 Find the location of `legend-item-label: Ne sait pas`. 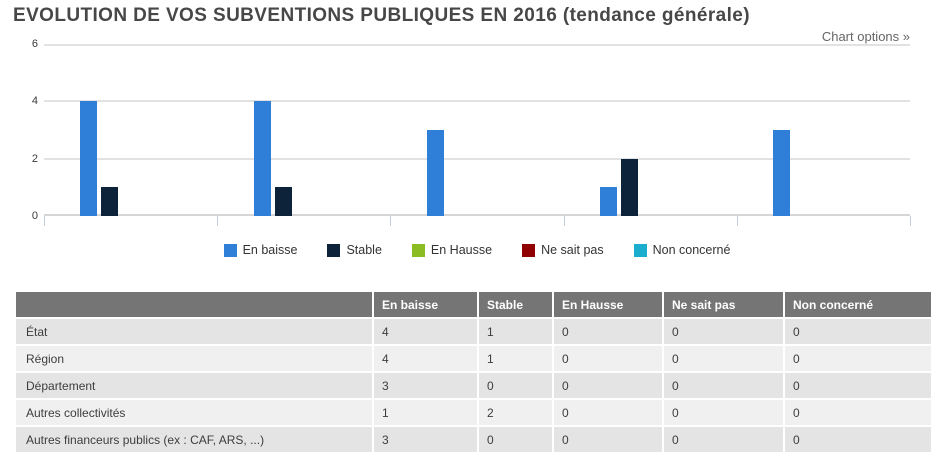

legend-item-label: Ne sait pas is located at coordinates (572, 250).